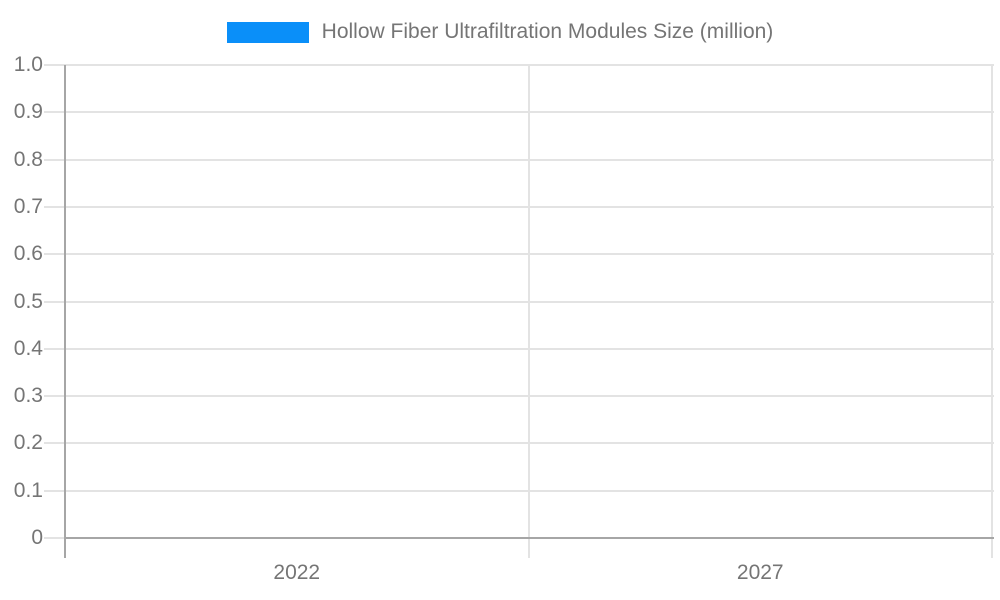 This screenshot has height=600, width=1000. Describe the element at coordinates (28, 348) in the screenshot. I see `y-axis-tick-label: 0.4` at that location.